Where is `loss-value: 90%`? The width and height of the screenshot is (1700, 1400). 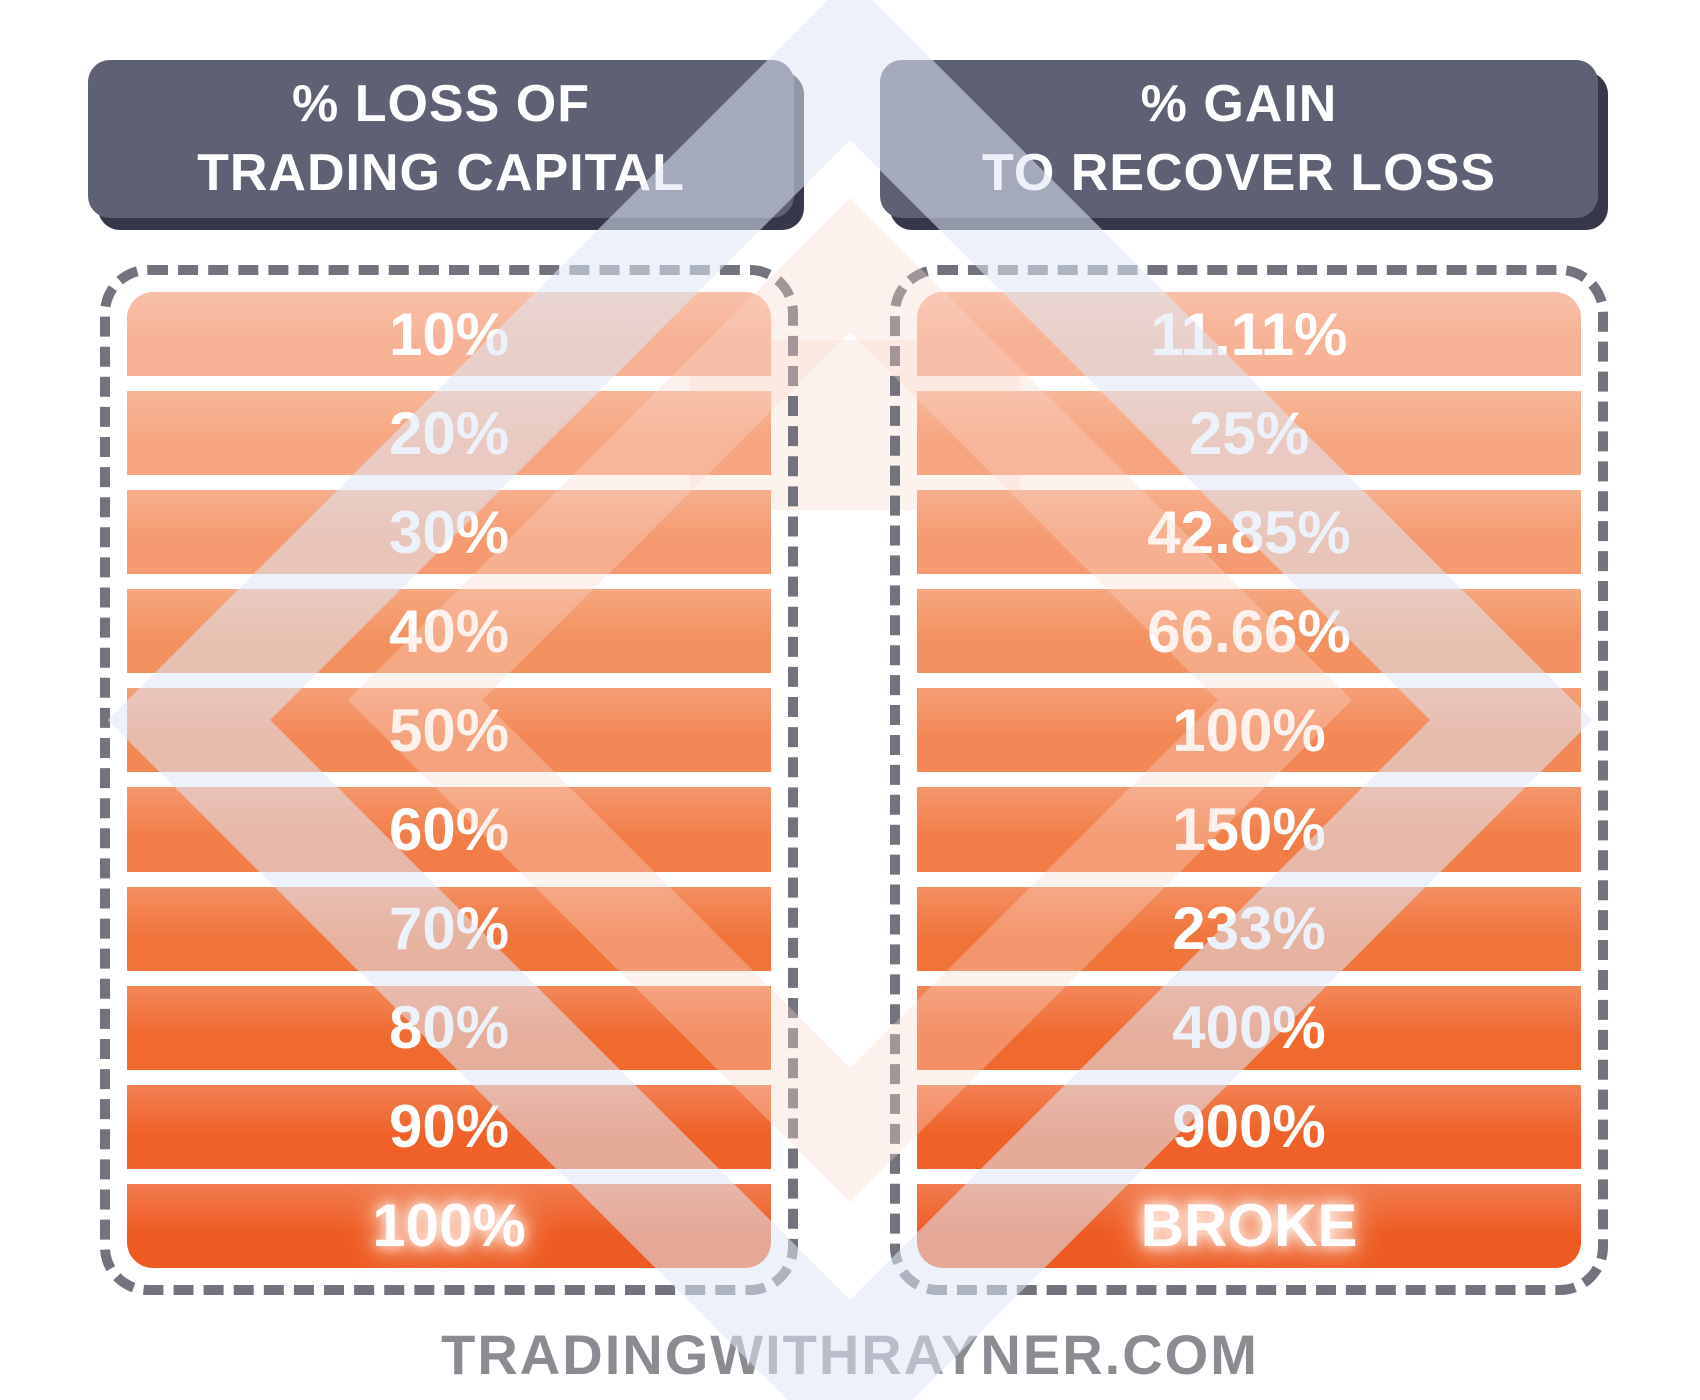 loss-value: 90% is located at coordinates (449, 1127).